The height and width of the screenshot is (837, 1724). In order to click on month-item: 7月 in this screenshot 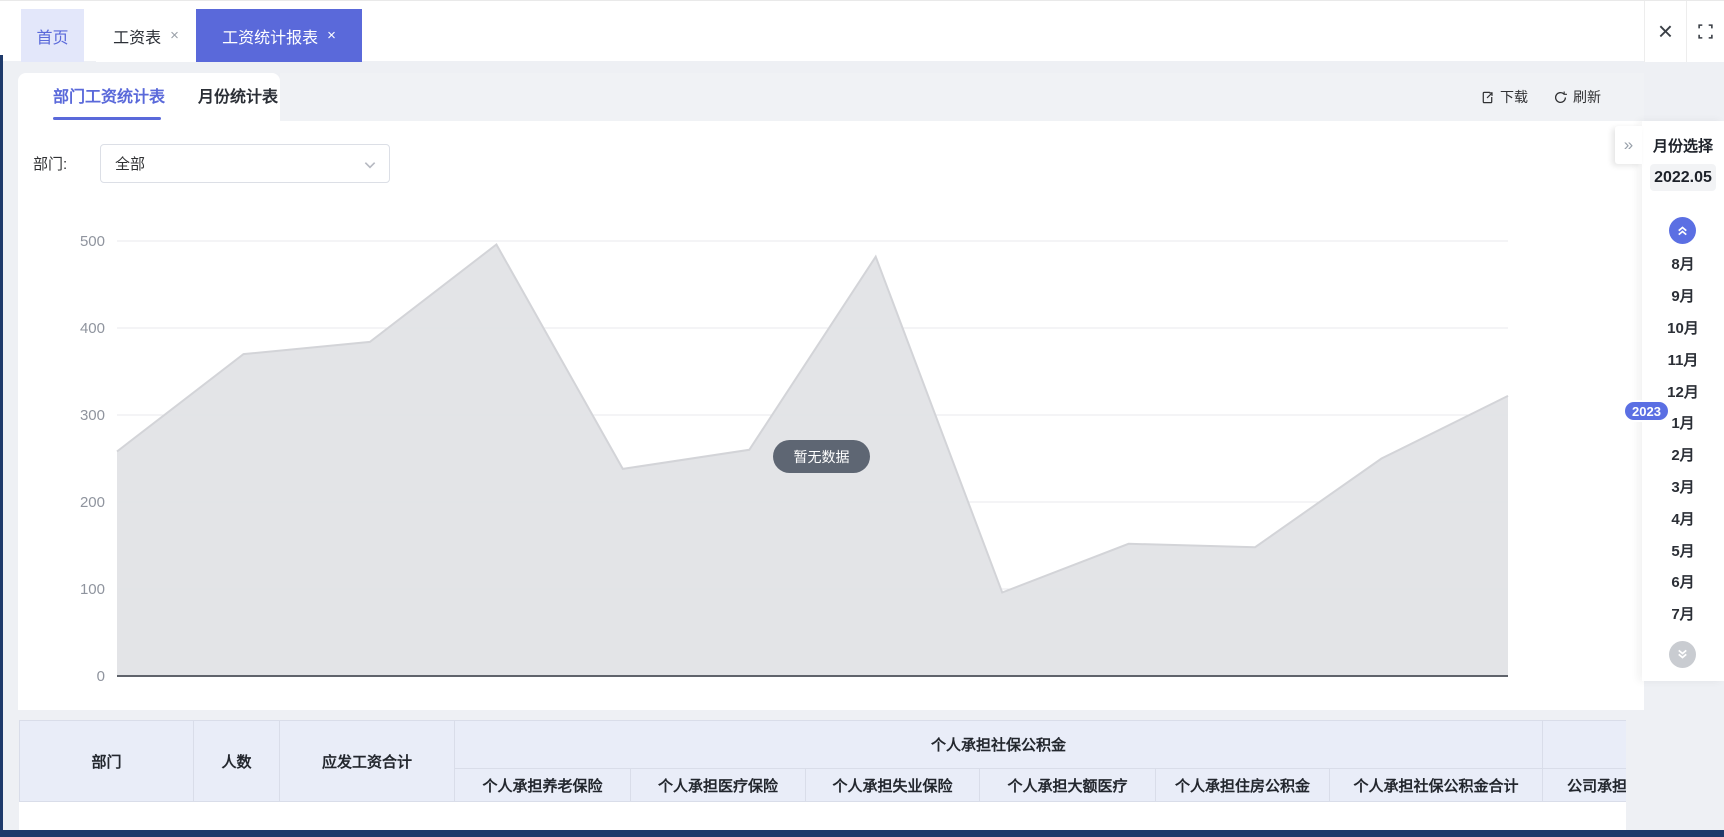, I will do `click(1683, 615)`.